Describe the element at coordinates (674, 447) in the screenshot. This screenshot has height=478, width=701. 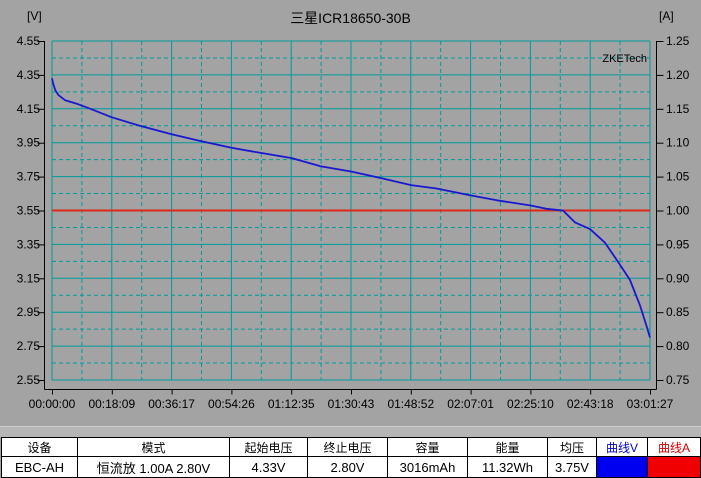
I see `col-header-curve-a: 曲线A` at that location.